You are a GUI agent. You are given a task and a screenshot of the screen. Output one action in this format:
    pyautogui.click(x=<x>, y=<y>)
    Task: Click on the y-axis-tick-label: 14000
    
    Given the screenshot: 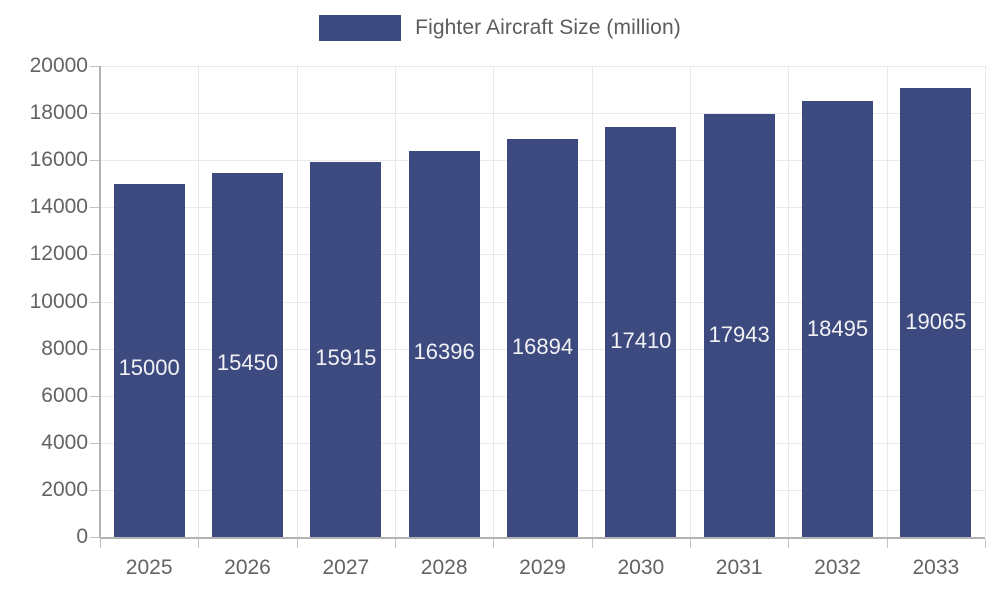 What is the action you would take?
    pyautogui.click(x=58, y=207)
    